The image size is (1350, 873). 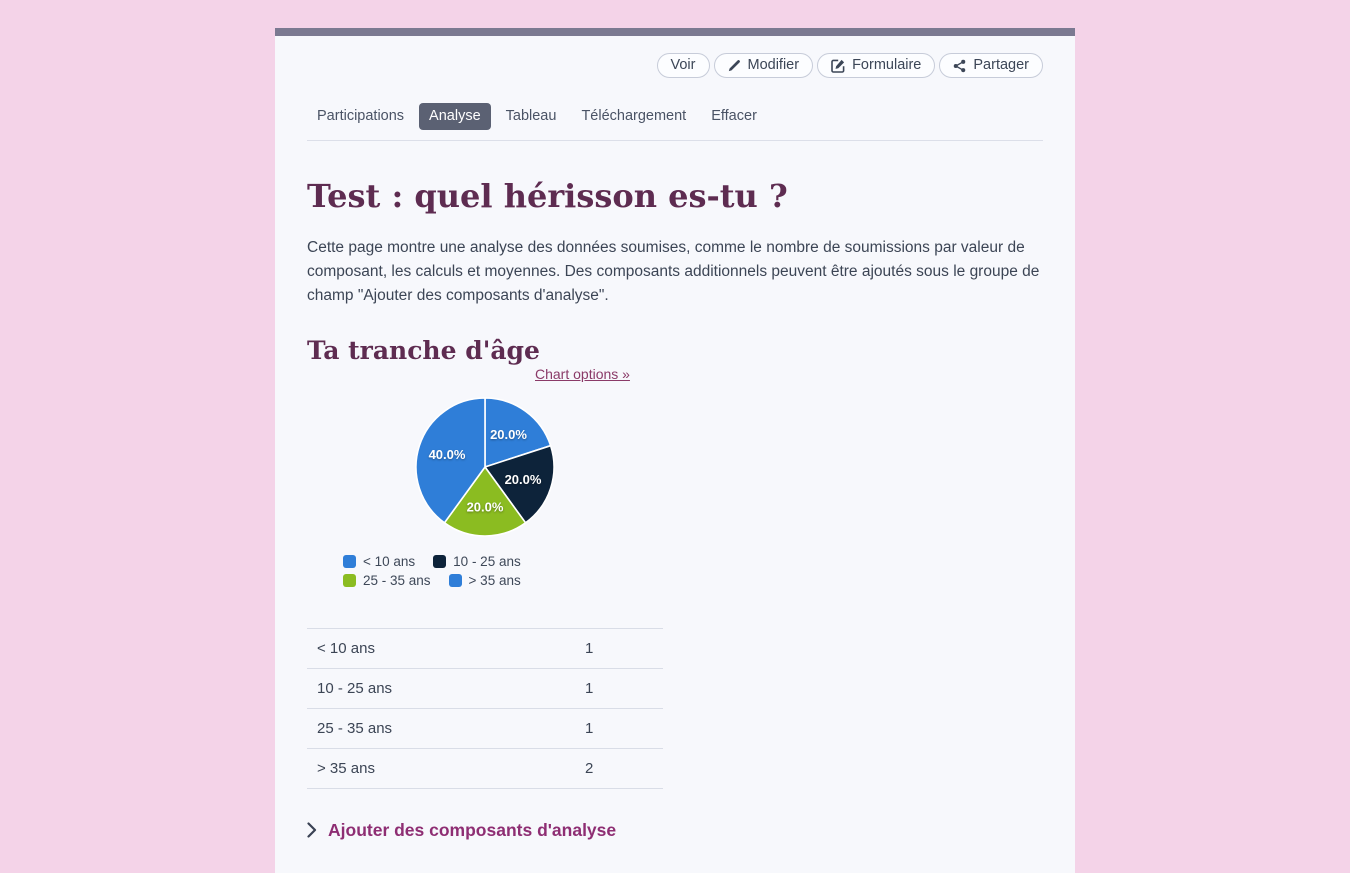 I want to click on row-label: 25 - 35 ans, so click(x=441, y=728).